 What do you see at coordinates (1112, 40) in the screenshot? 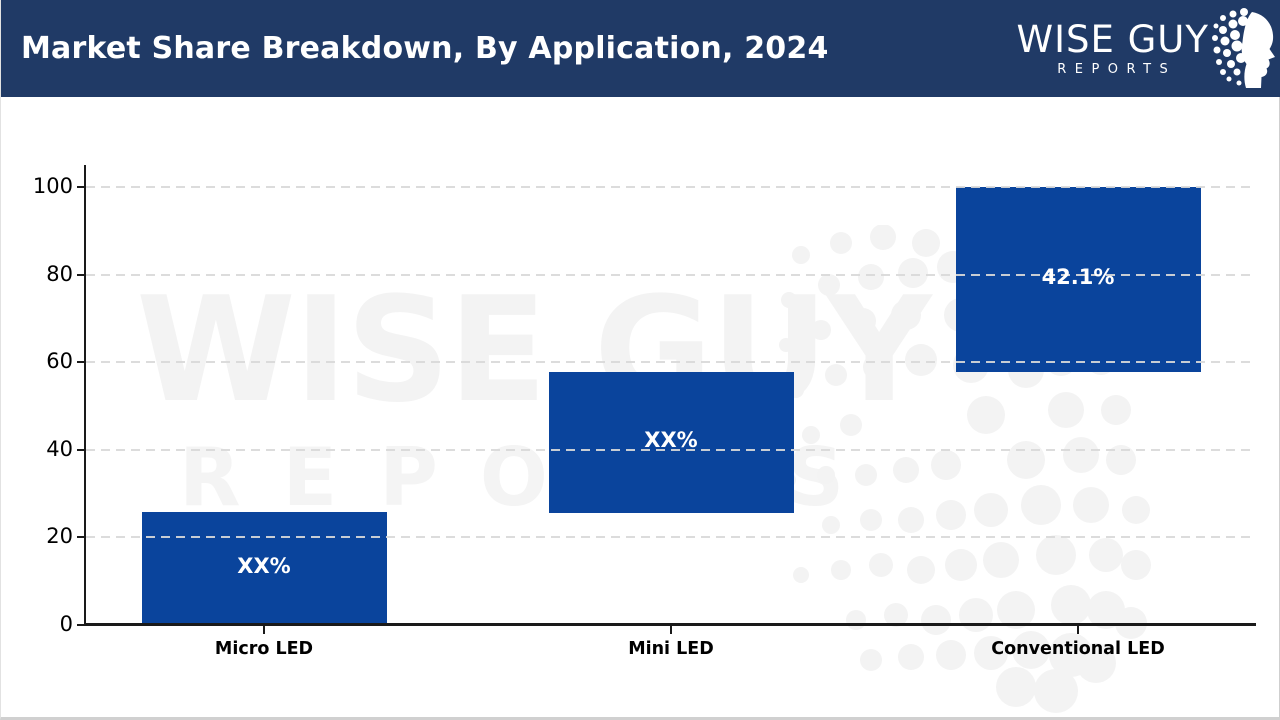
I see `brand-logo-line1: WISE GUY` at bounding box center [1112, 40].